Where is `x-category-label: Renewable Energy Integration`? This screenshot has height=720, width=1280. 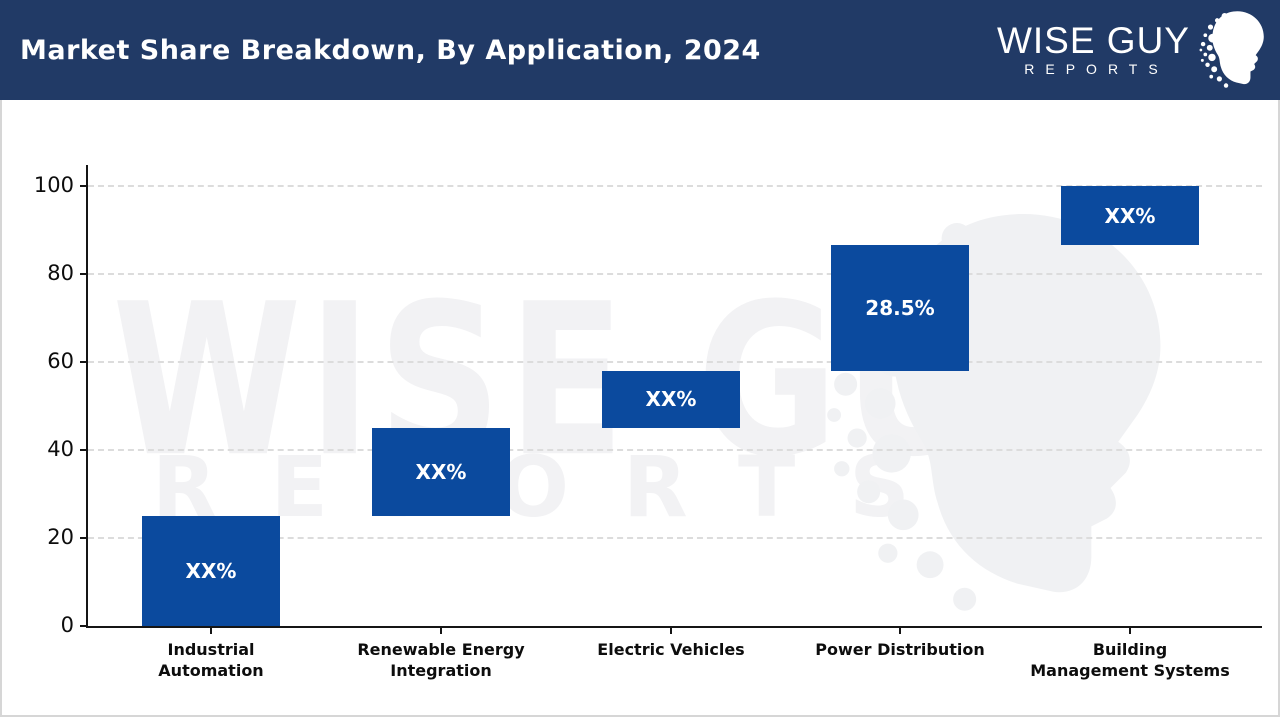
x-category-label: Renewable Energy Integration is located at coordinates (441, 660).